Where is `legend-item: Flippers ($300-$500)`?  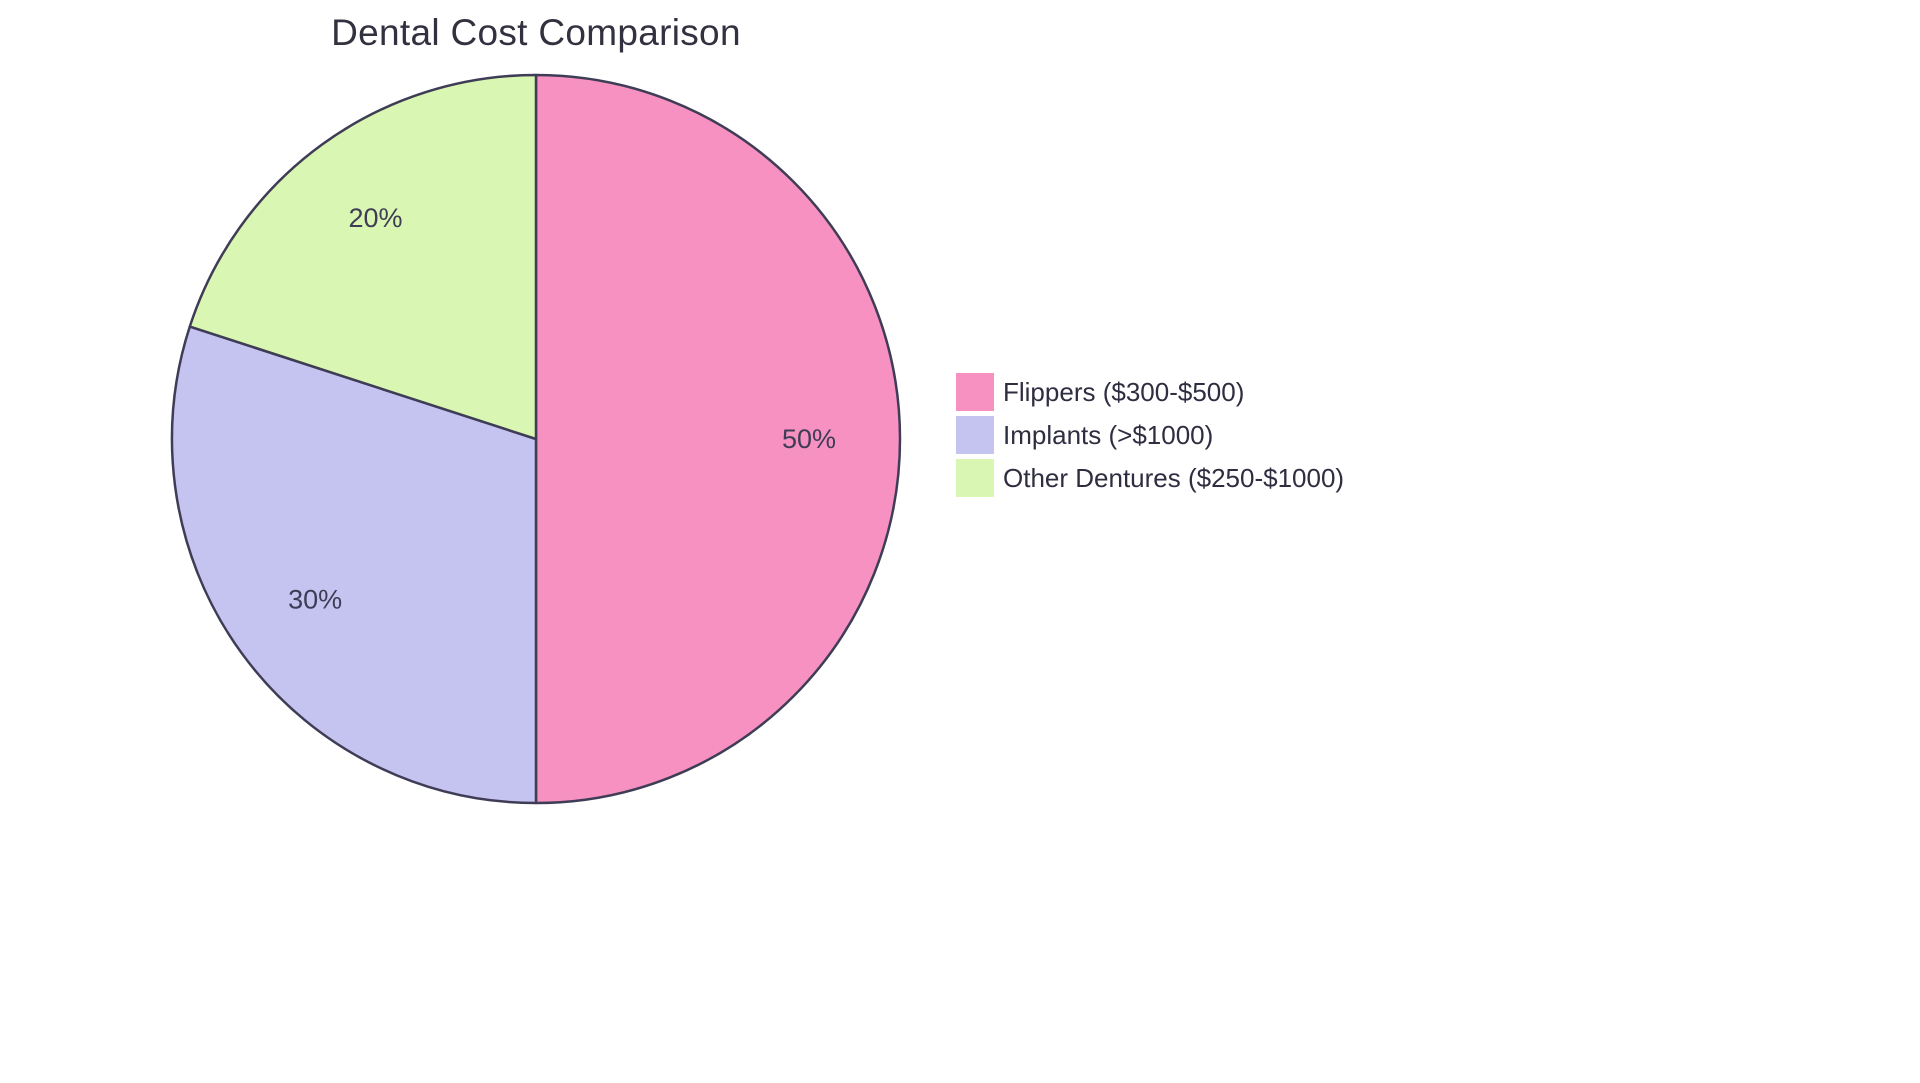
legend-item: Flippers ($300-$500) is located at coordinates (1150, 392).